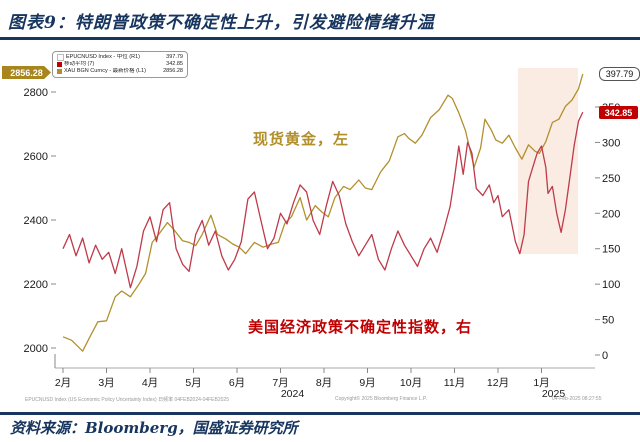 This screenshot has width=640, height=442. I want to click on source-note: 资料来源：Bloomberg，国盛证券研究所, so click(154, 428).